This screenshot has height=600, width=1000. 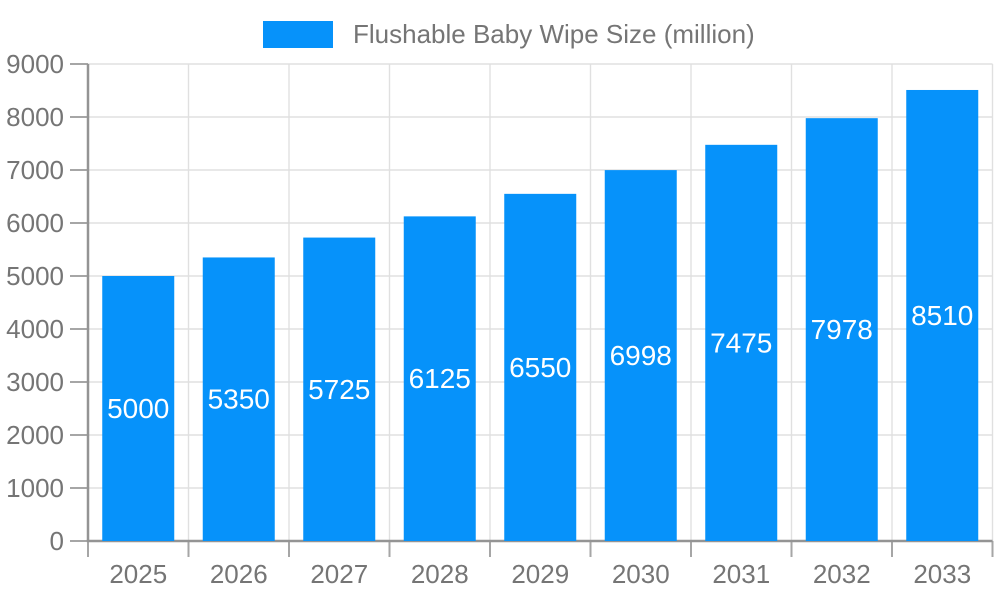 I want to click on bar-value-label: 7475, so click(x=741, y=342).